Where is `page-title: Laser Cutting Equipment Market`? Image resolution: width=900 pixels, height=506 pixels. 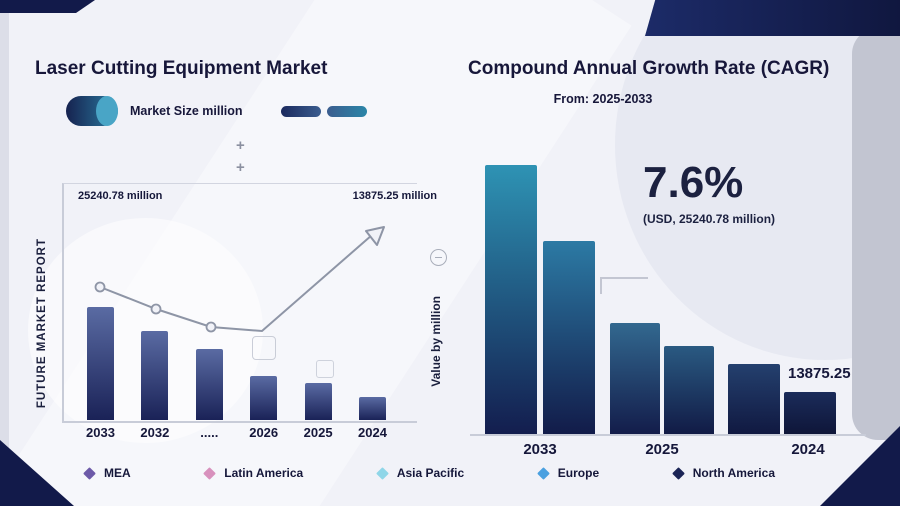
page-title: Laser Cutting Equipment Market is located at coordinates (181, 68).